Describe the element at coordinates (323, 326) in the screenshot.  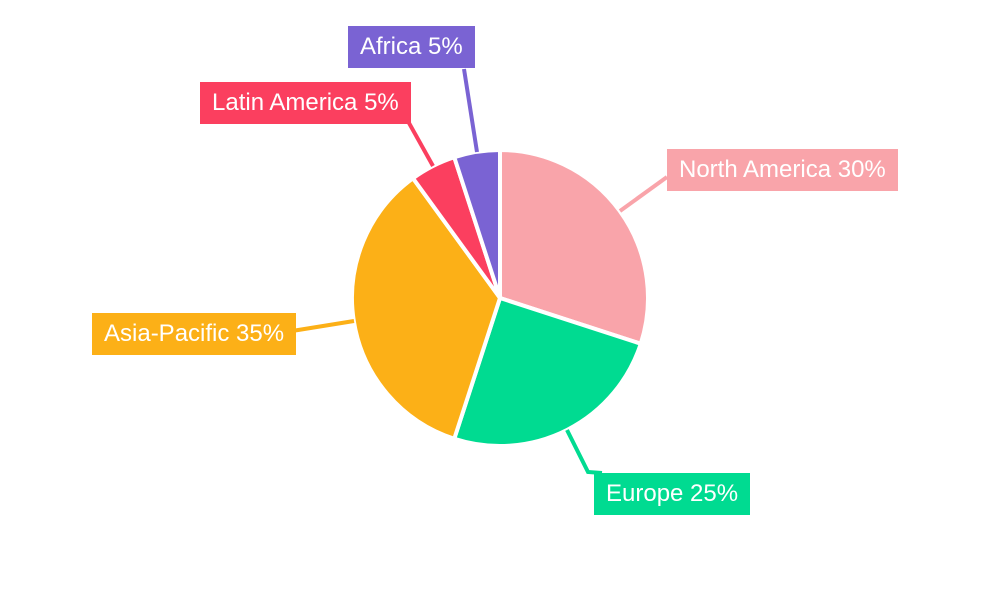
I see `leader-line-asia-pacific` at that location.